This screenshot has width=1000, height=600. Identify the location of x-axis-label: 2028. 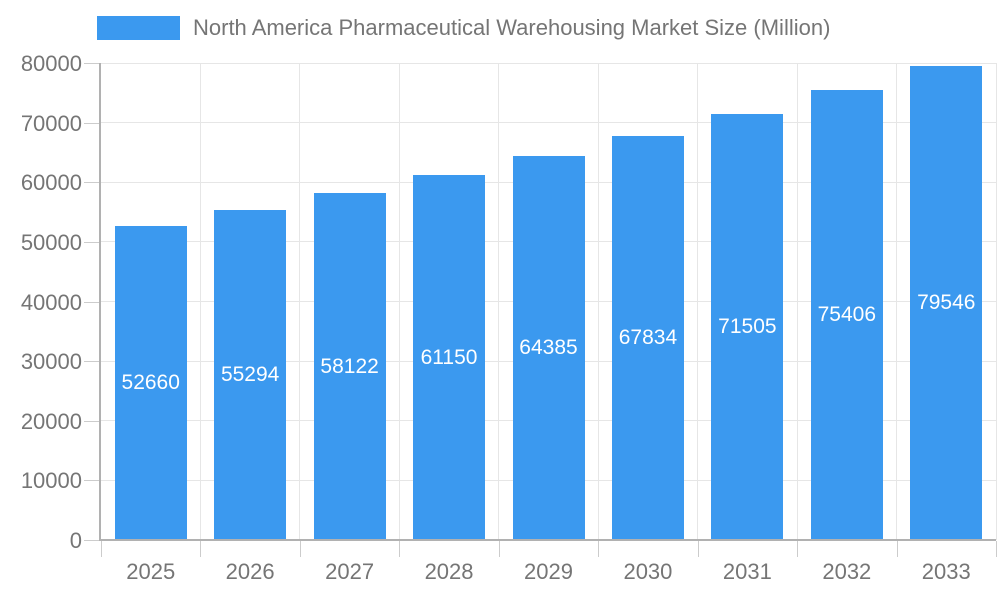
(449, 571).